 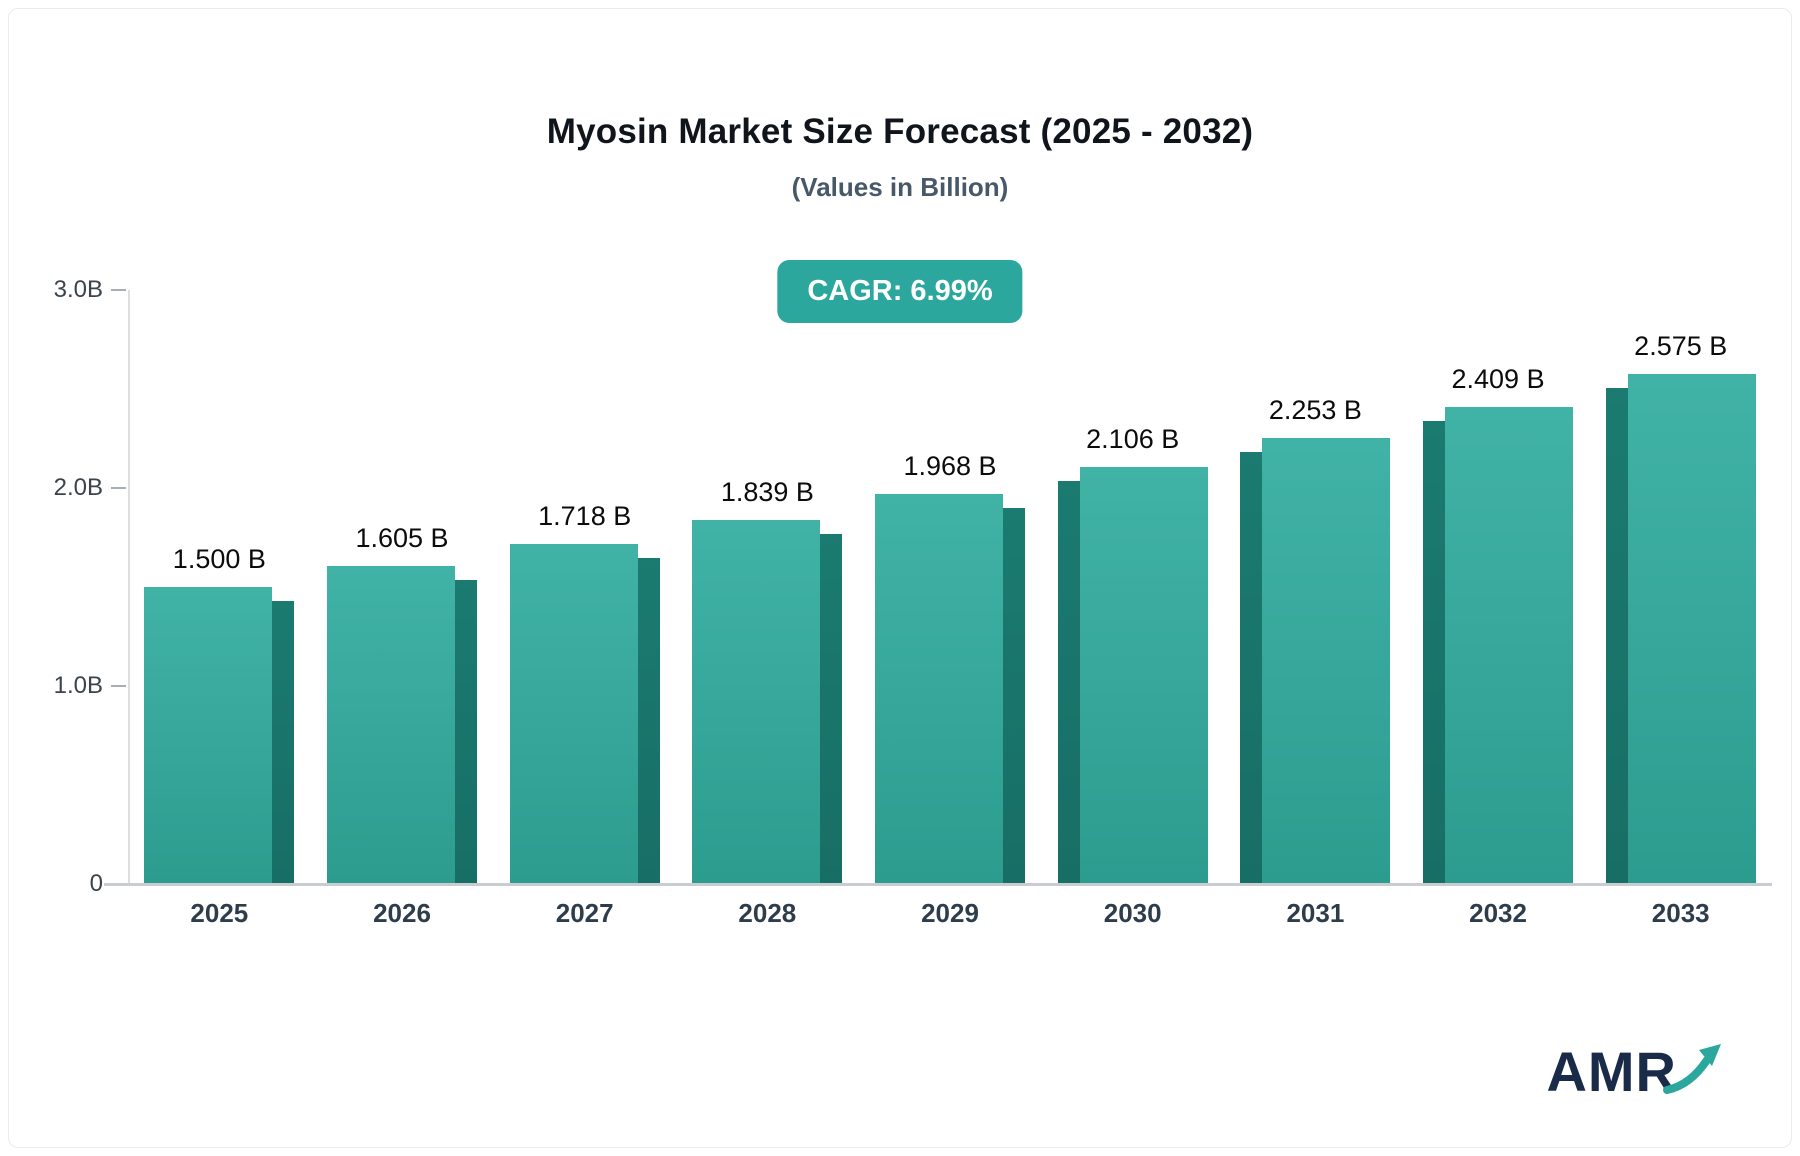 I want to click on y-axis-tick-label: 0, so click(x=96, y=883).